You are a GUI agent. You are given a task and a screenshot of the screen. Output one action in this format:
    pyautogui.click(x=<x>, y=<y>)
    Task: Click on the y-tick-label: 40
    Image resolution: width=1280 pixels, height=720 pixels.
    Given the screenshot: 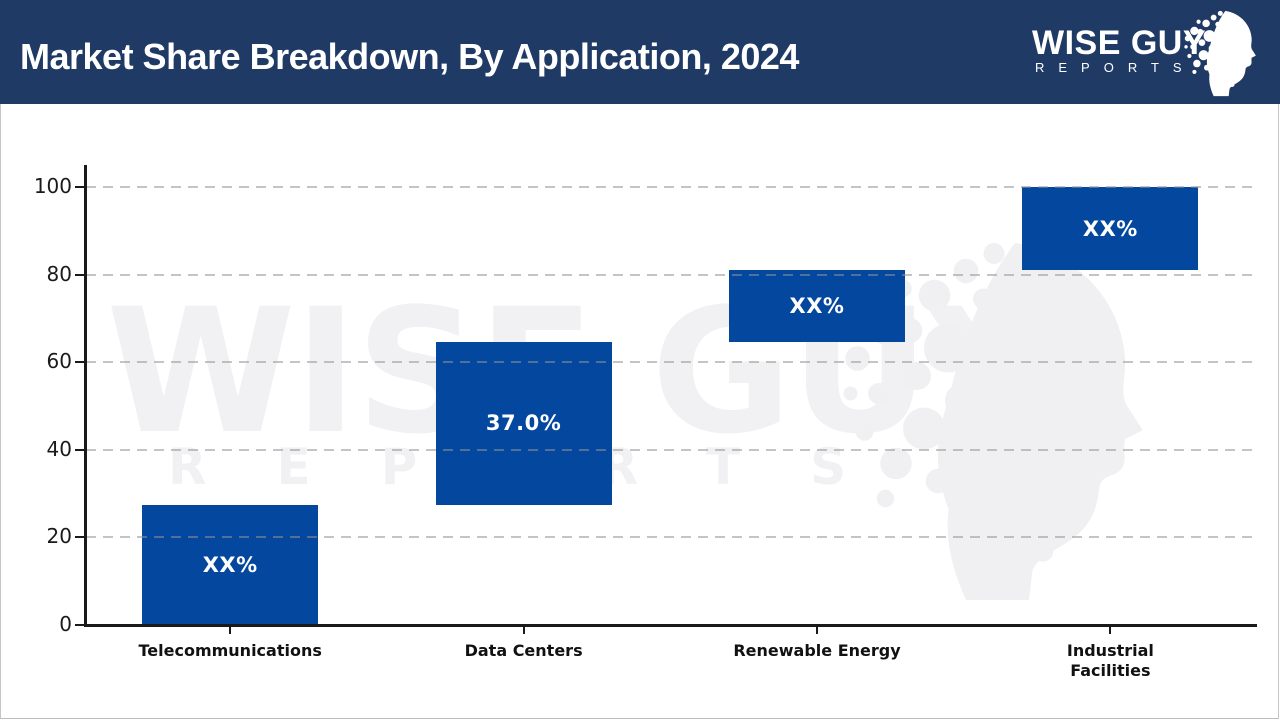 What is the action you would take?
    pyautogui.click(x=59, y=448)
    